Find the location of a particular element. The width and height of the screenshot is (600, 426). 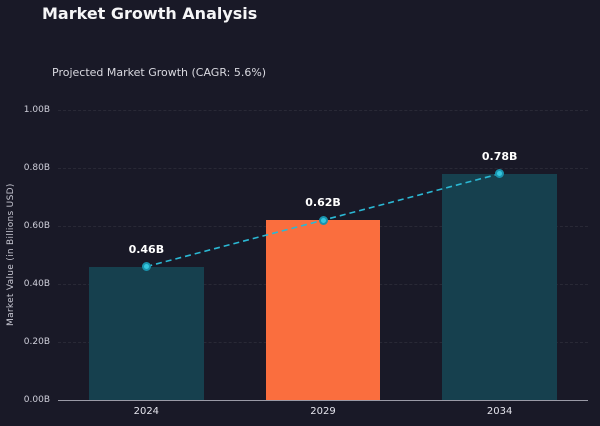

y-axis-title: Market Value (in Billions USD) is located at coordinates (11, 255).